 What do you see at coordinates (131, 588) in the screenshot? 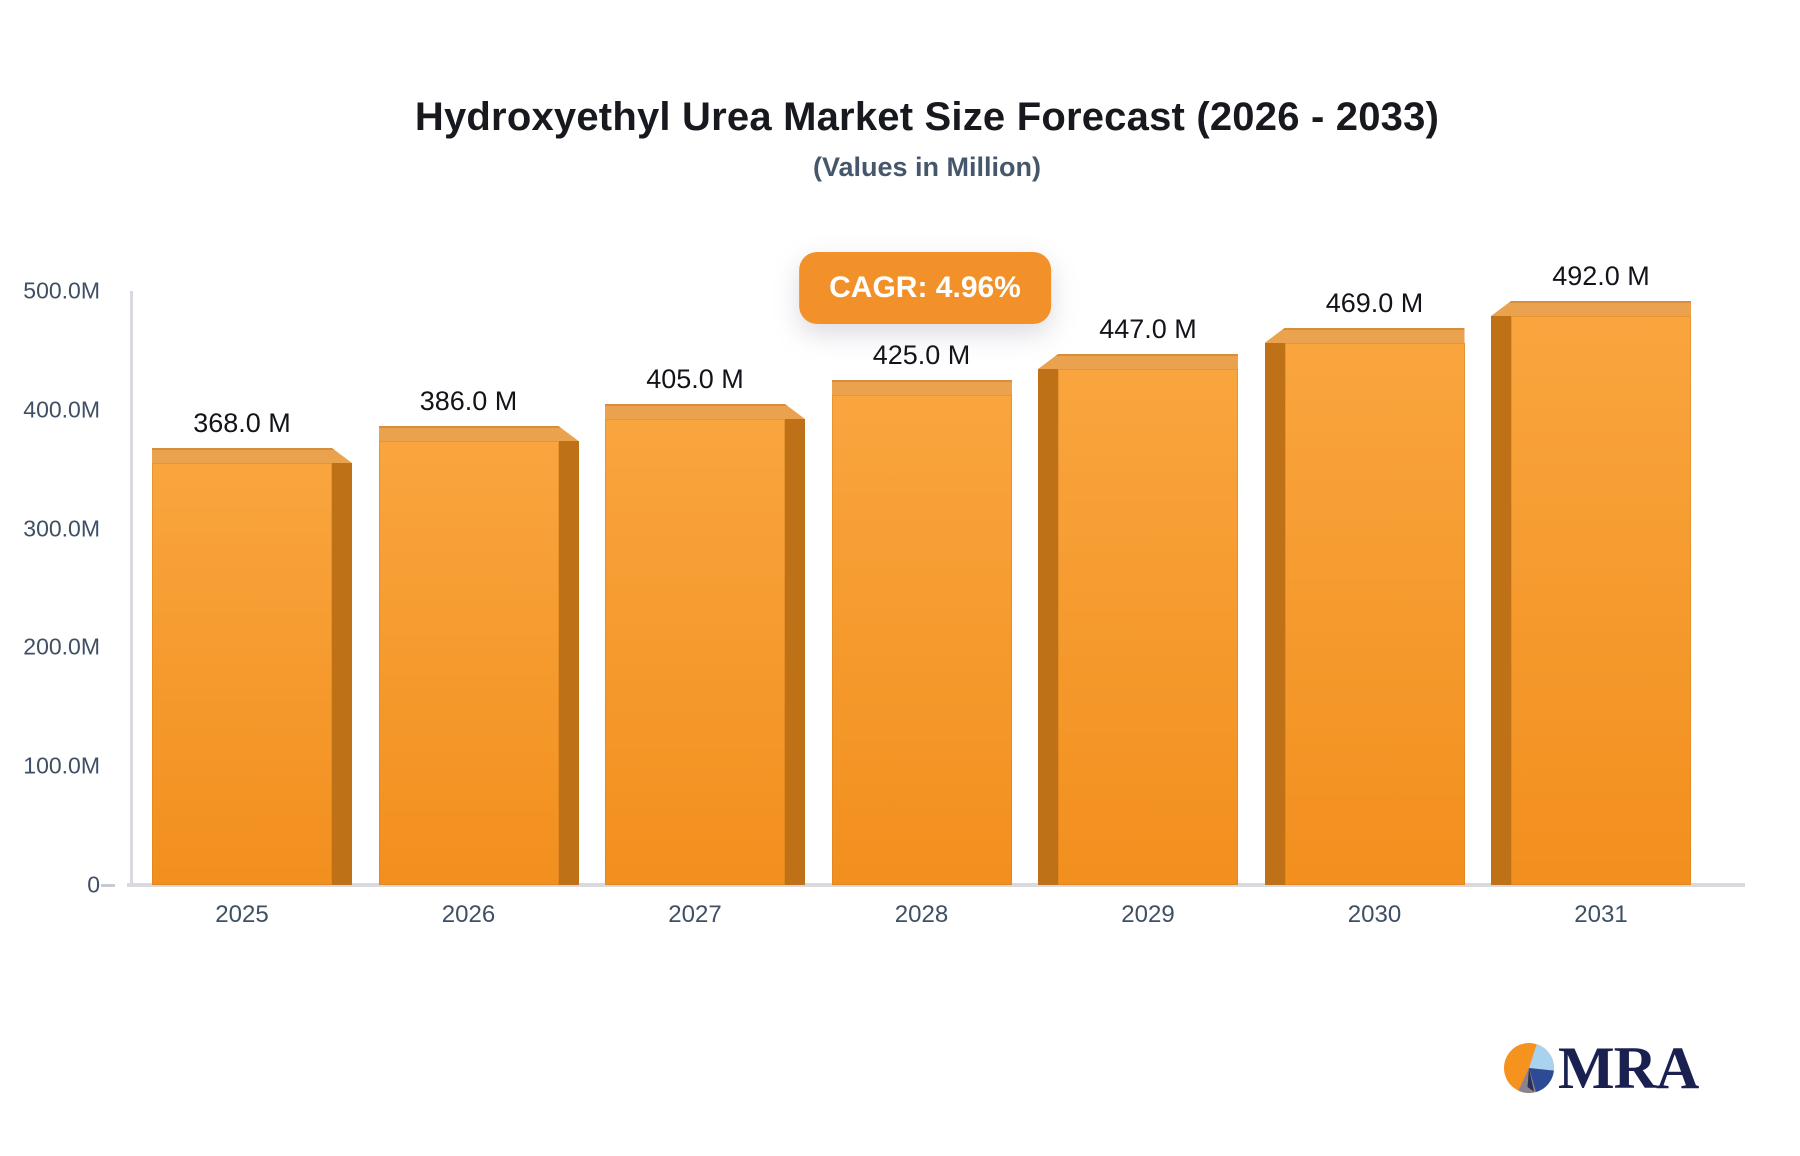
I see `y-axis-line` at bounding box center [131, 588].